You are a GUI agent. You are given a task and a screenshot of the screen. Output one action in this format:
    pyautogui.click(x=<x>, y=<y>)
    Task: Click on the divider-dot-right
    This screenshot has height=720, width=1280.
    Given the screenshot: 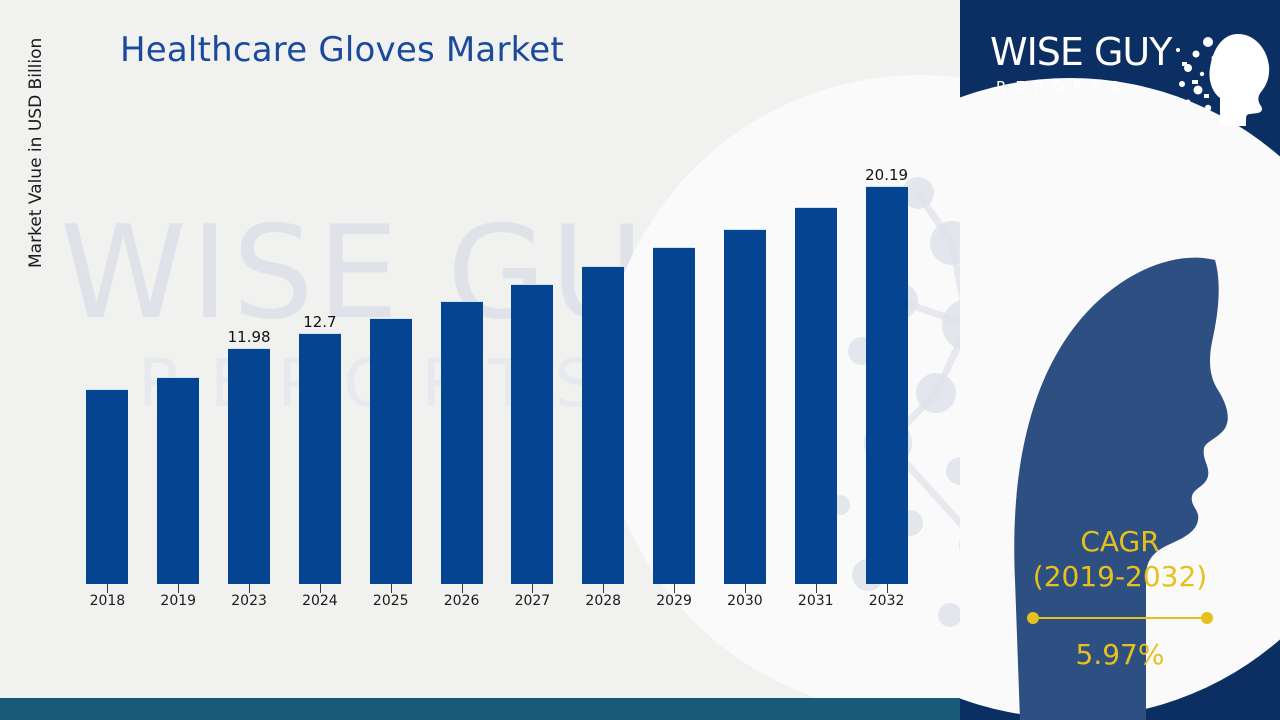 What is the action you would take?
    pyautogui.click(x=1207, y=618)
    